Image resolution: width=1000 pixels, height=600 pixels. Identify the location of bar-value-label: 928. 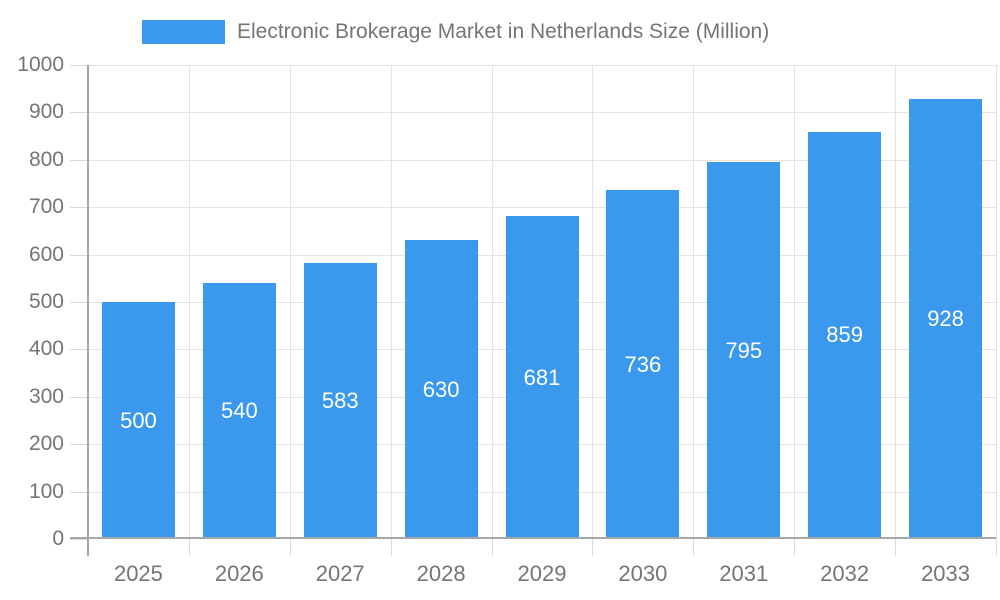
(945, 319).